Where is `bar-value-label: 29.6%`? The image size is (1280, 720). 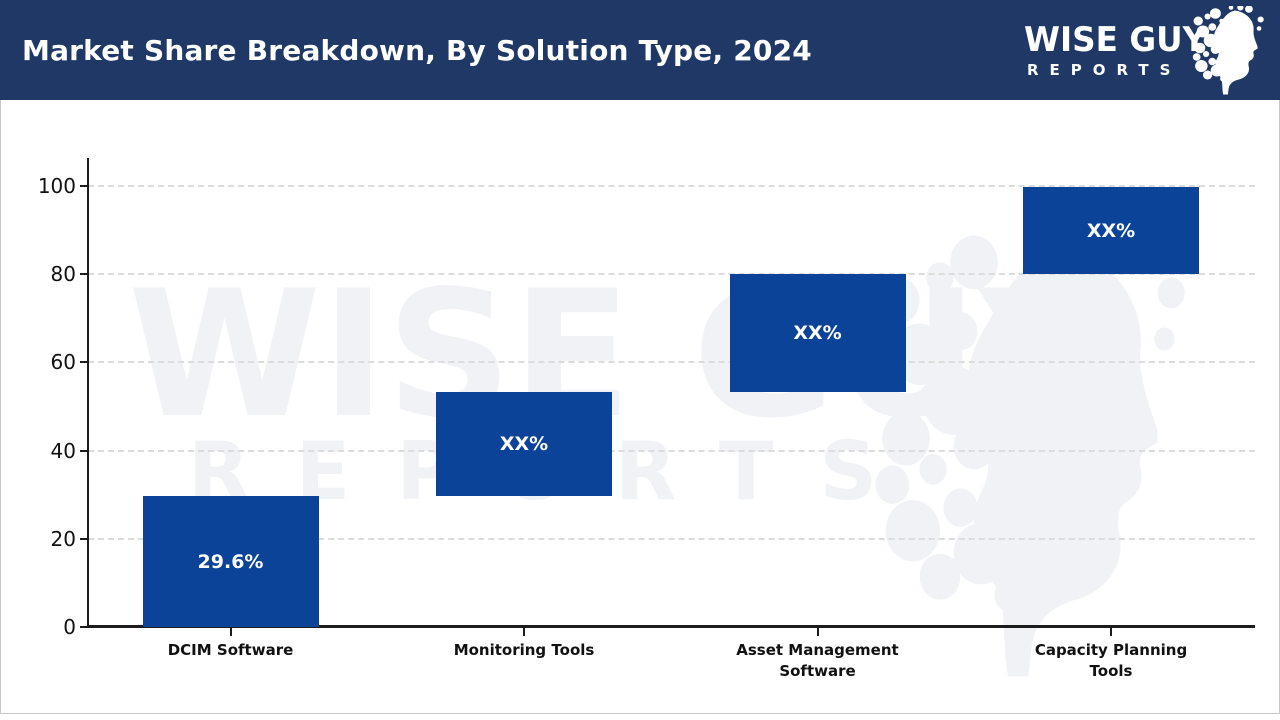
bar-value-label: 29.6% is located at coordinates (230, 561).